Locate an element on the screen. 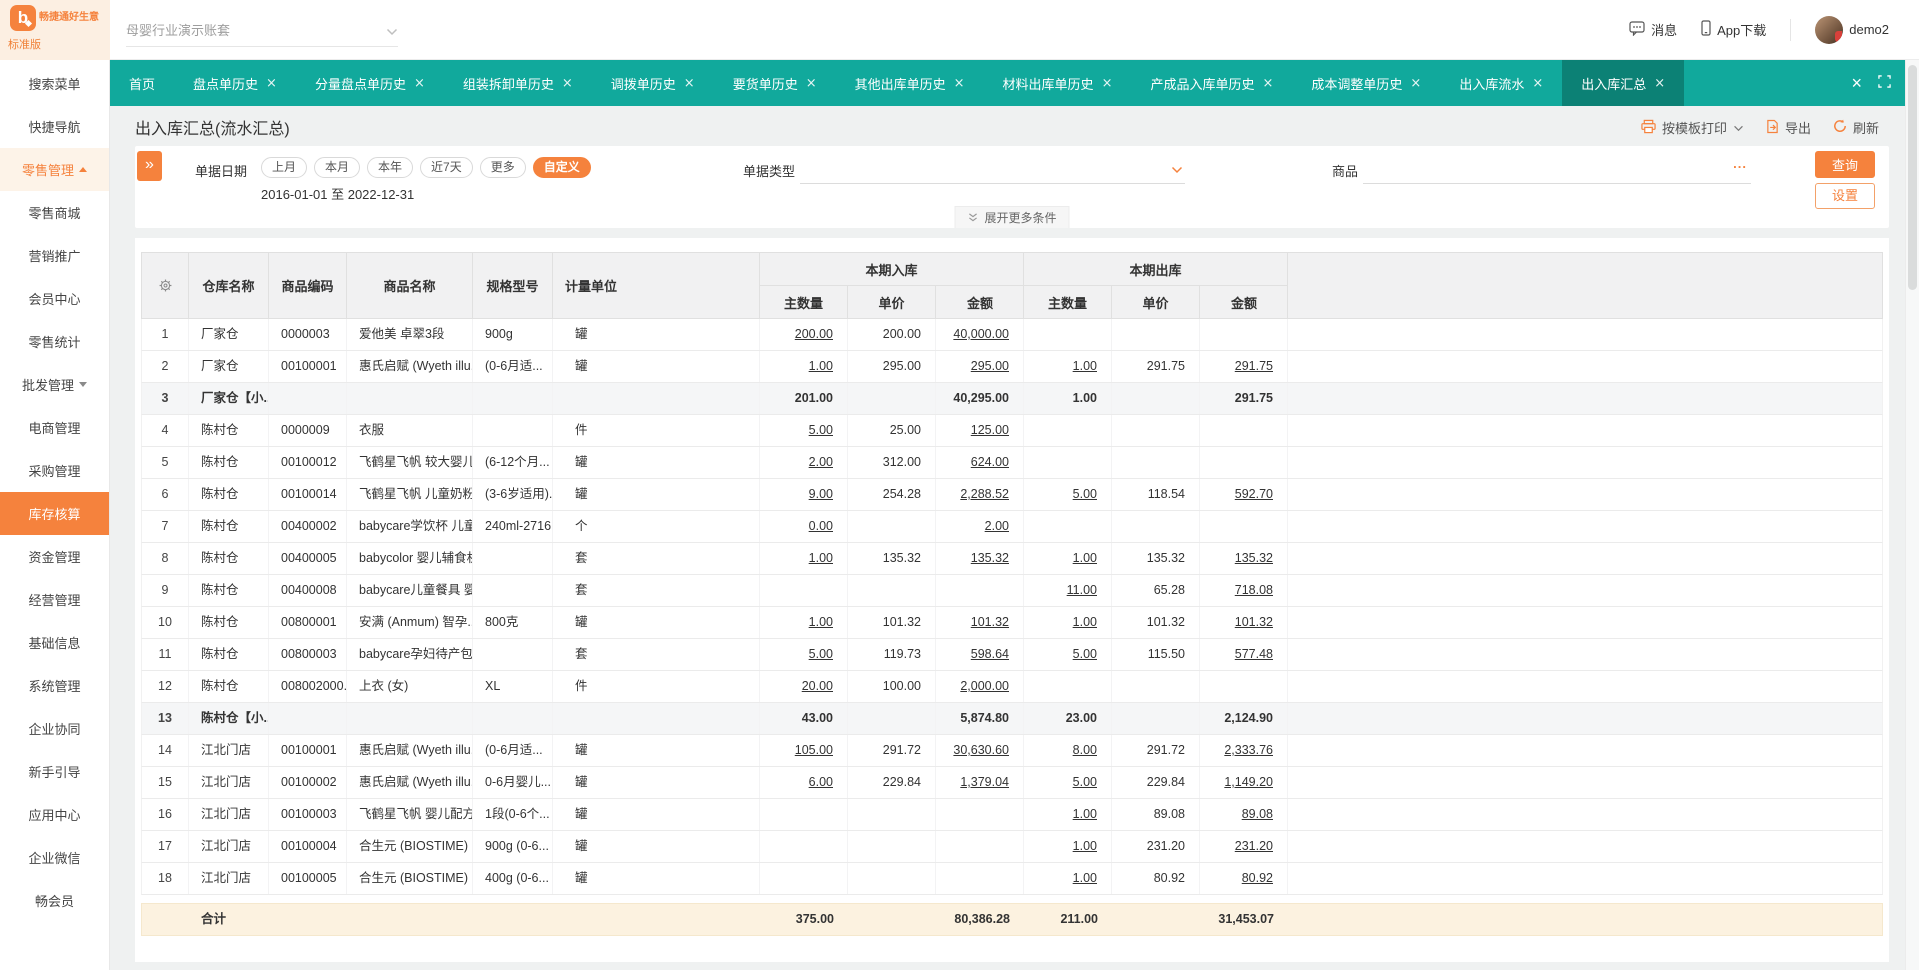 This screenshot has height=970, width=1919. cell-out-amount-link: 135.32 is located at coordinates (1244, 558).